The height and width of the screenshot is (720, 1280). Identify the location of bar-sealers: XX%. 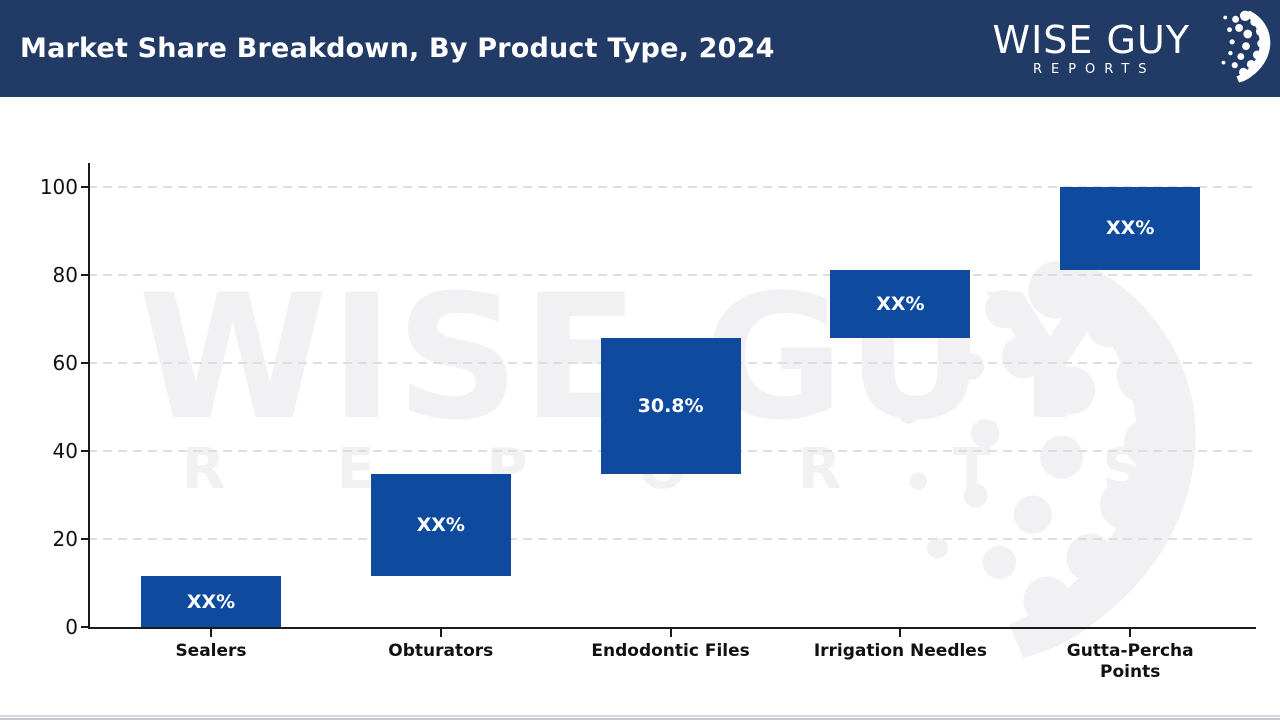
(211, 601).